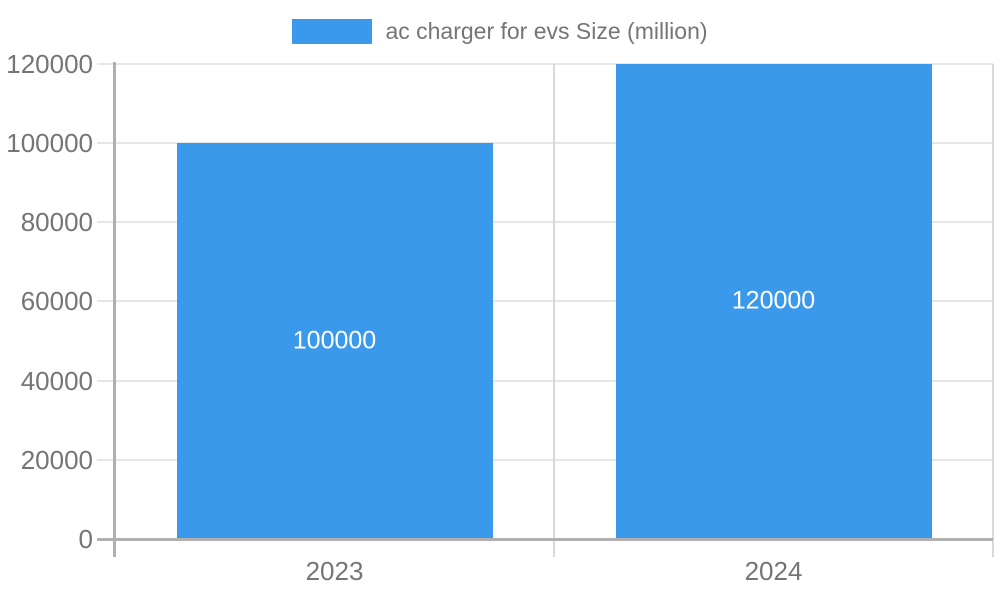 The height and width of the screenshot is (600, 1000). Describe the element at coordinates (332, 31) in the screenshot. I see `legend-swatch-icon` at that location.